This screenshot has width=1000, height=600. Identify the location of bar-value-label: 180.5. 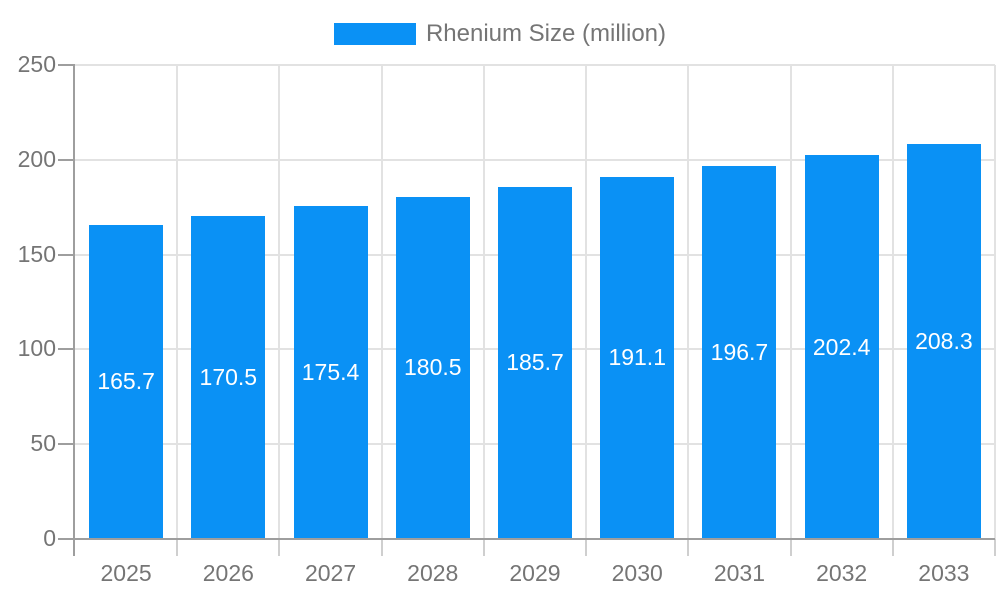
(432, 367).